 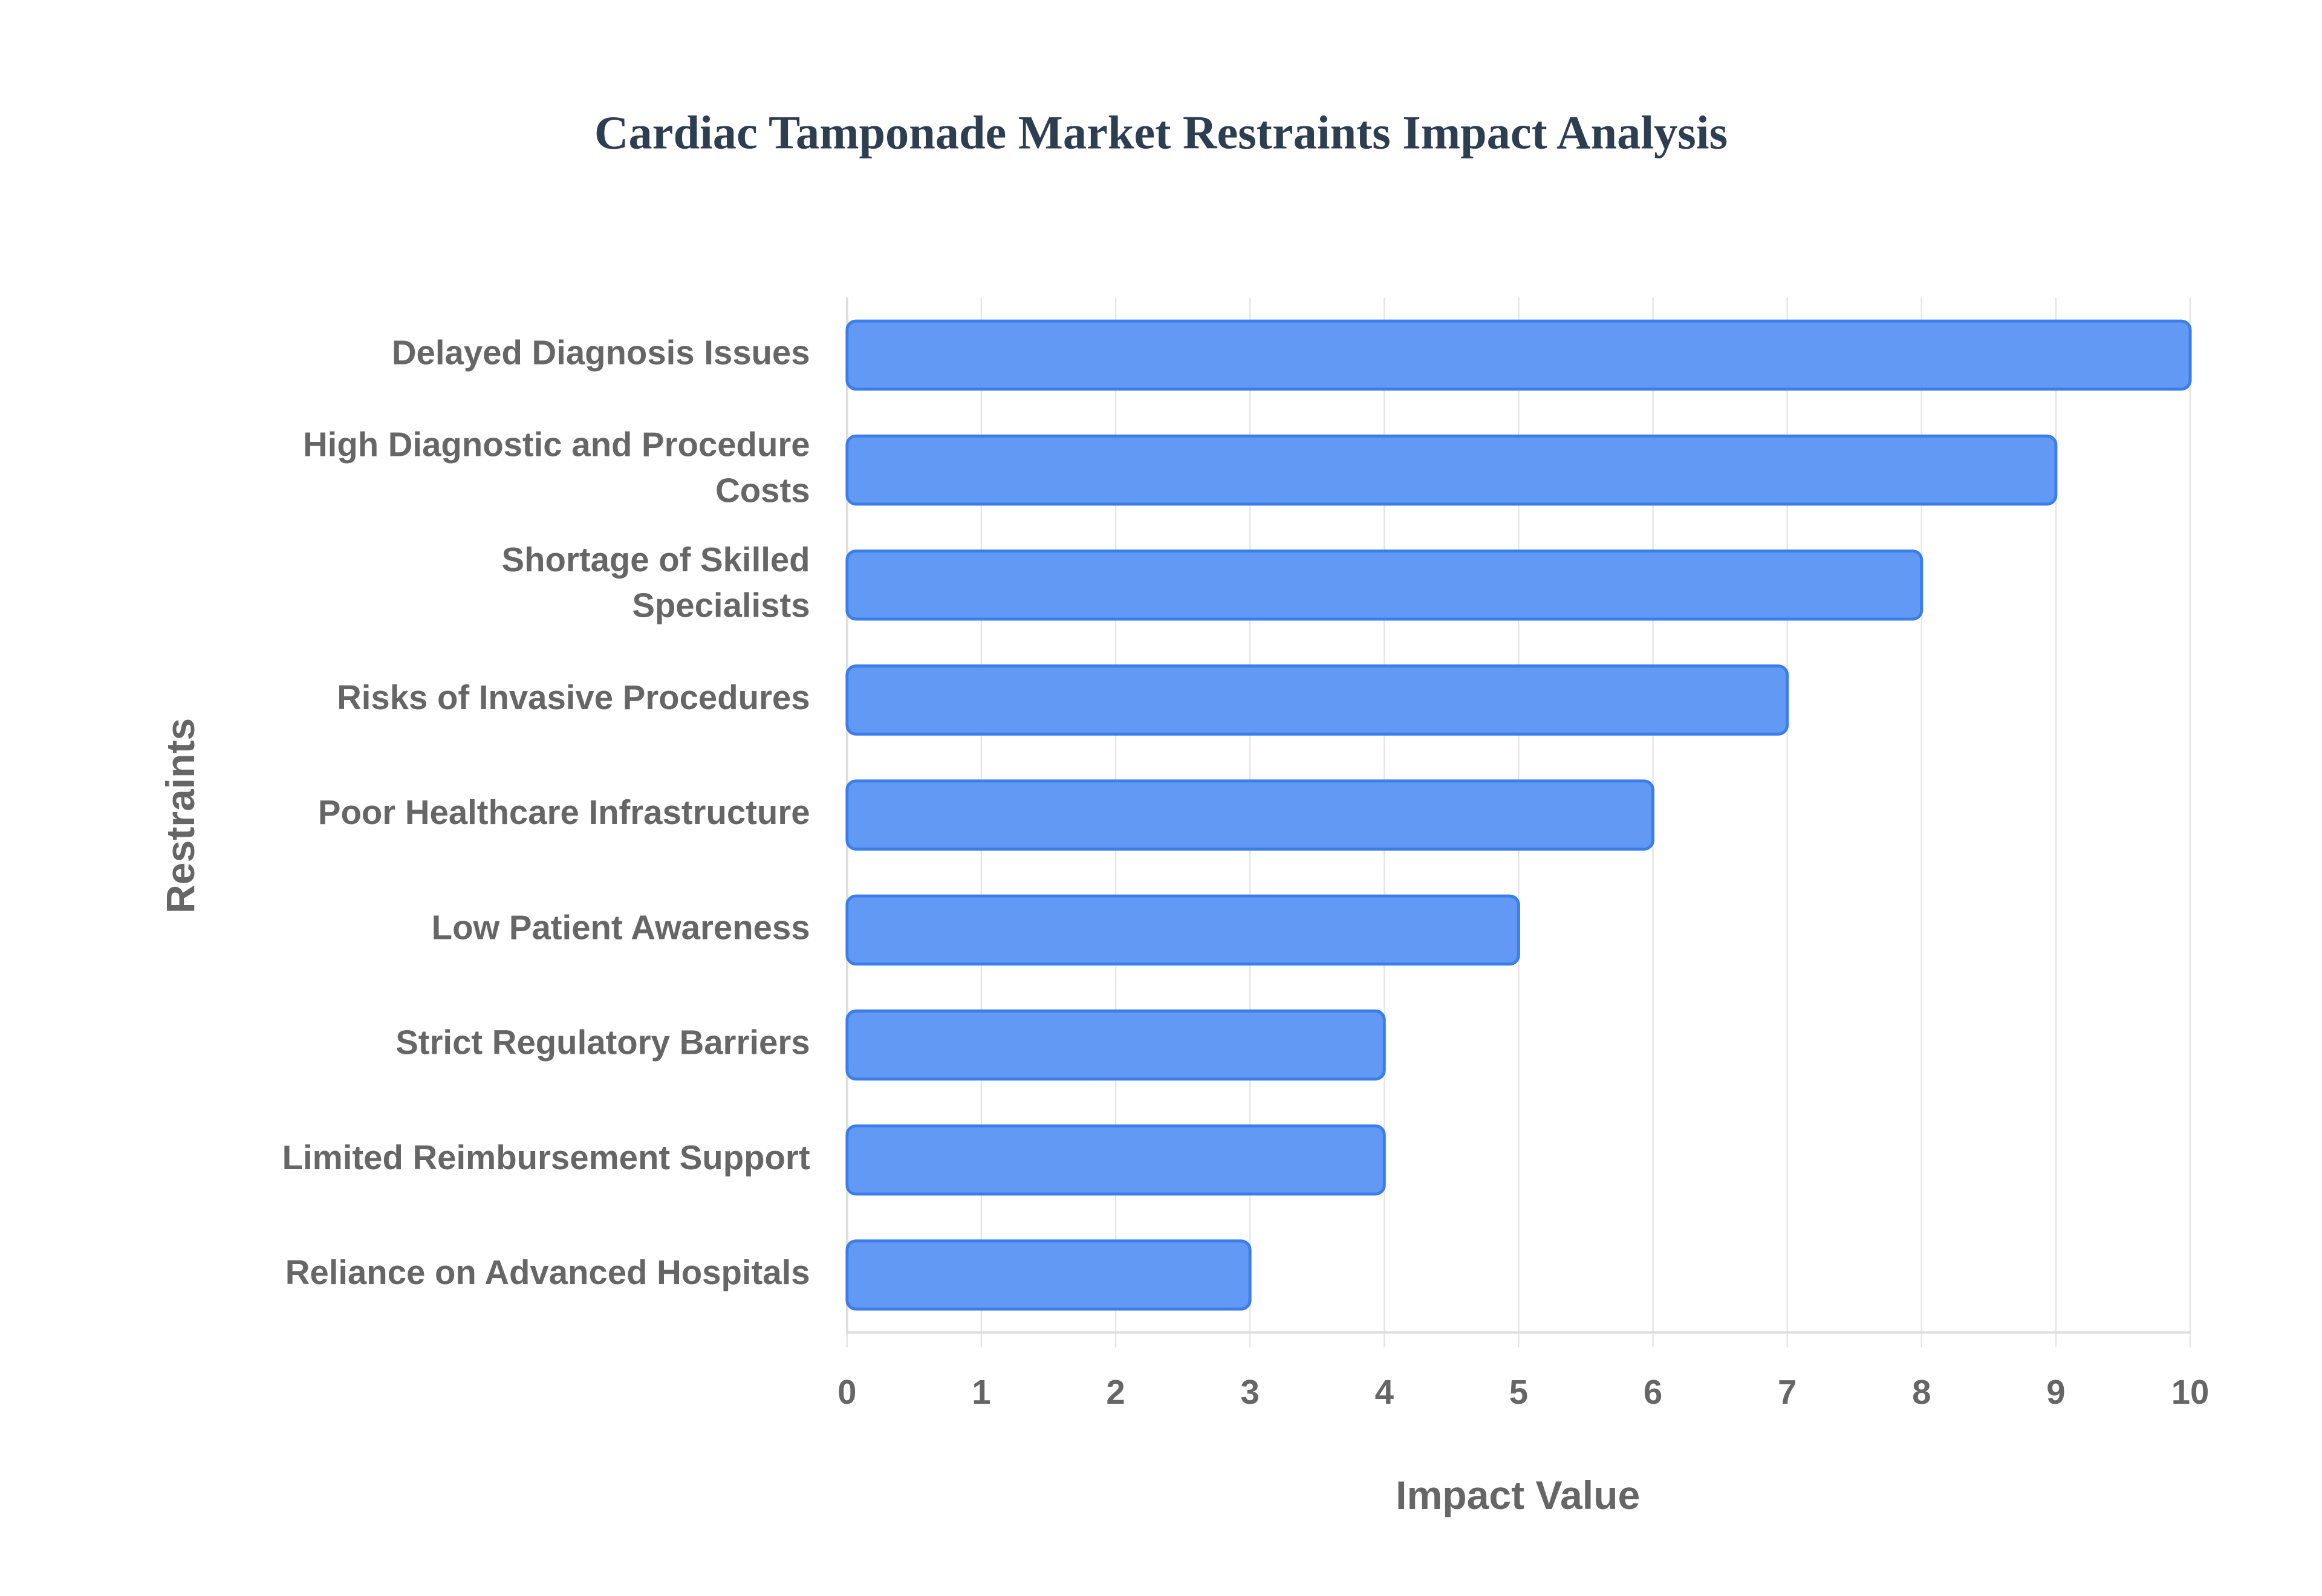 I want to click on y-tick-label-line: Poor Healthcare Infrastructure, so click(x=564, y=812).